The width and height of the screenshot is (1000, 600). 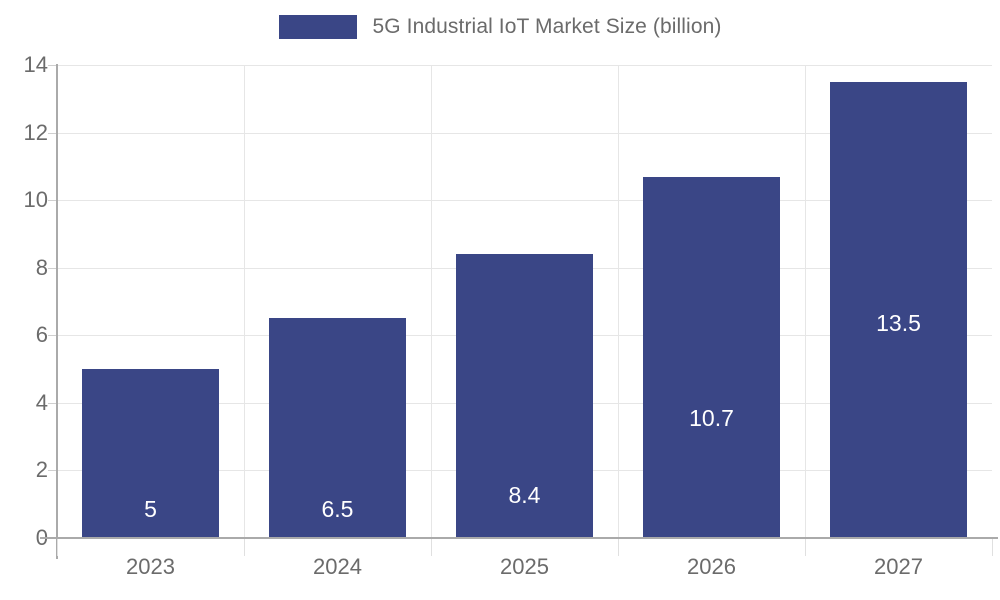 I want to click on y-tick-label: 14, so click(x=35, y=64).